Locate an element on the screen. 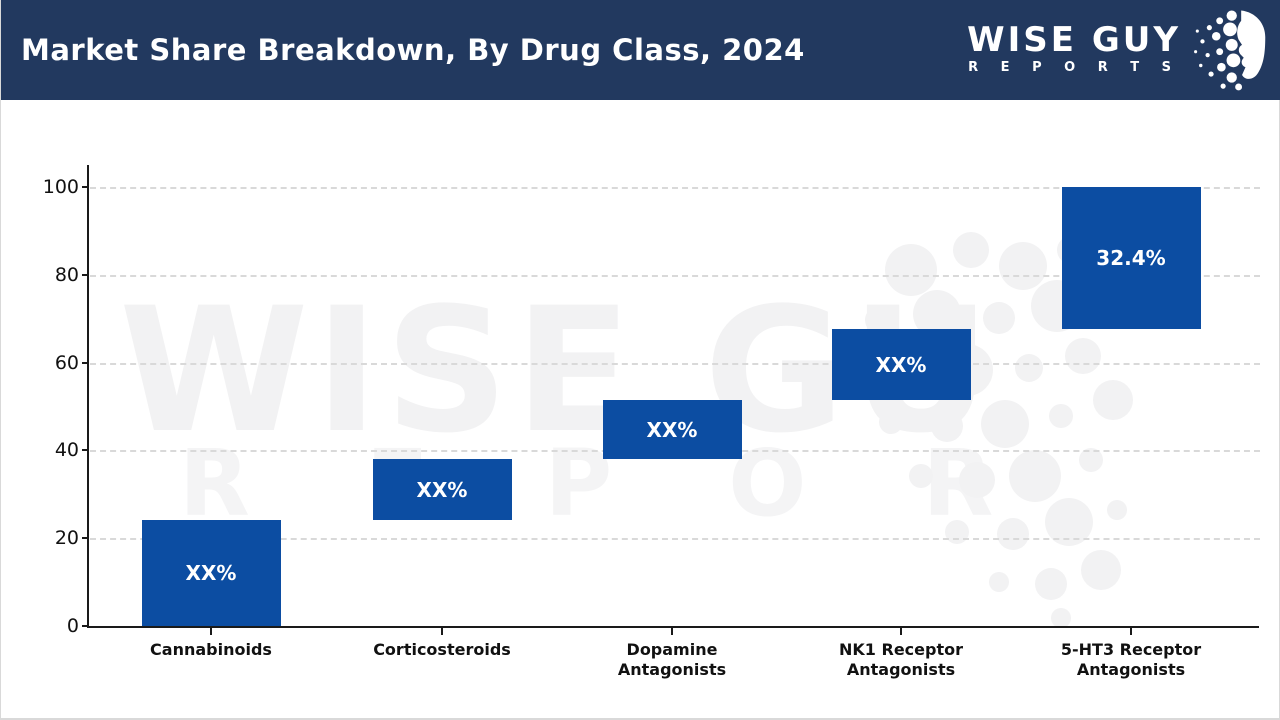  category-label-4: 5-HT3 Receptor Antagonists is located at coordinates (1131, 660).